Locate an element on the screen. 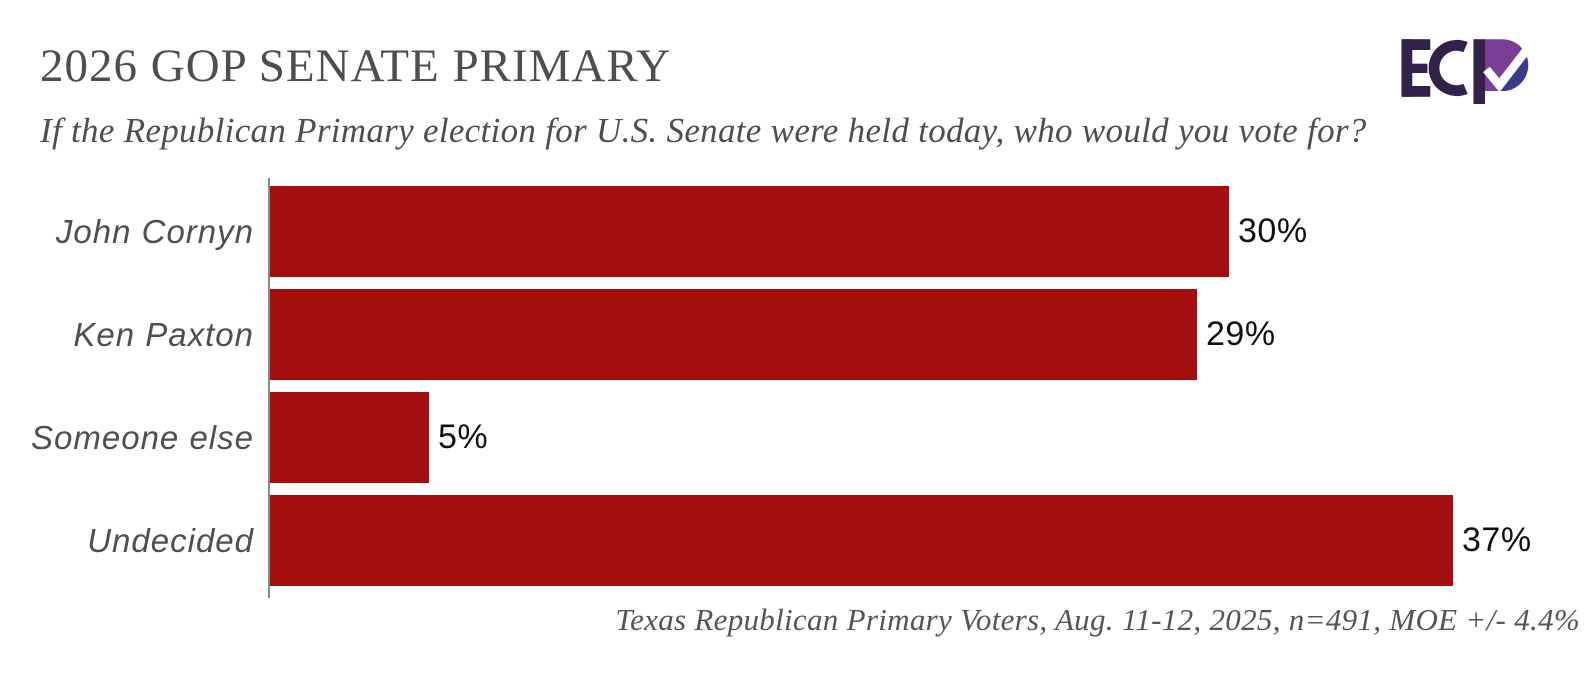 This screenshot has height=684, width=1596. category-label: Ken Paxton is located at coordinates (163, 334).